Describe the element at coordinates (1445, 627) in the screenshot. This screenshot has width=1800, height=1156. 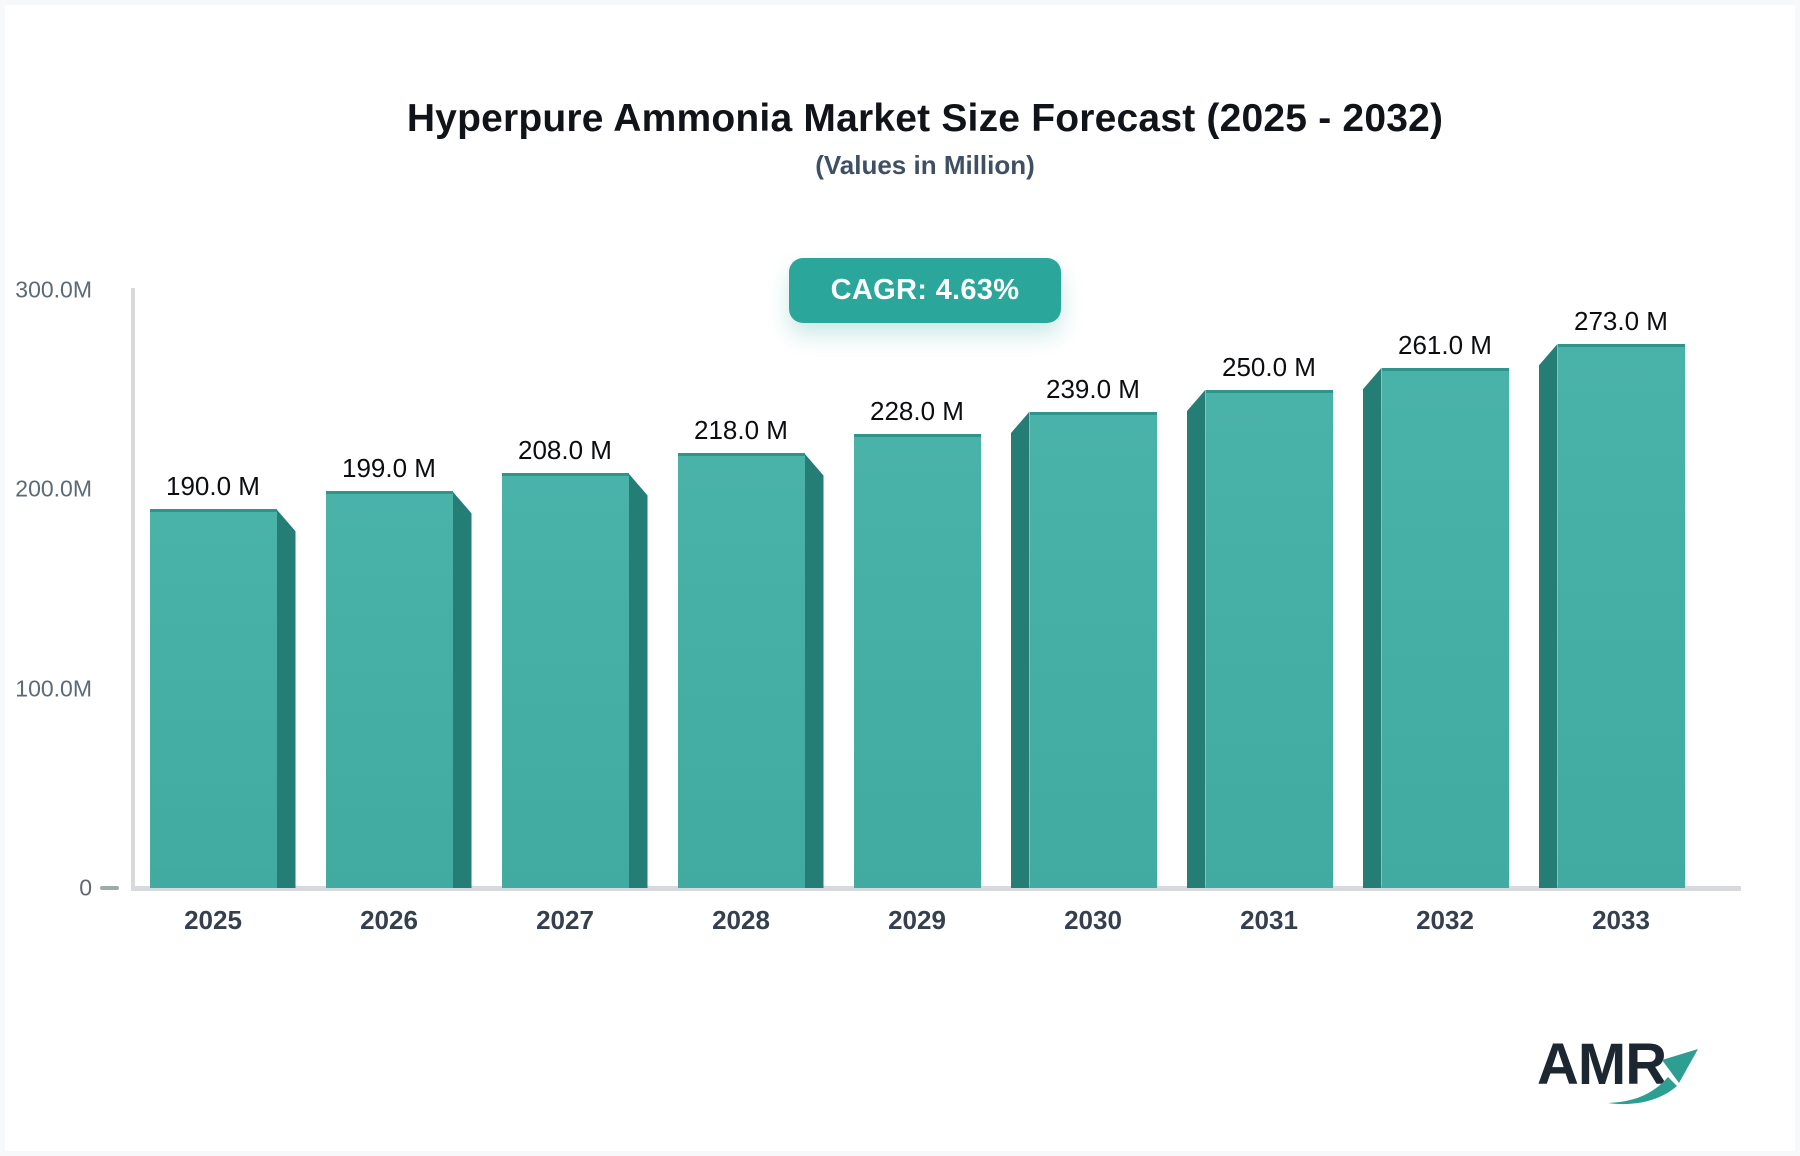
I see `bar-2032` at that location.